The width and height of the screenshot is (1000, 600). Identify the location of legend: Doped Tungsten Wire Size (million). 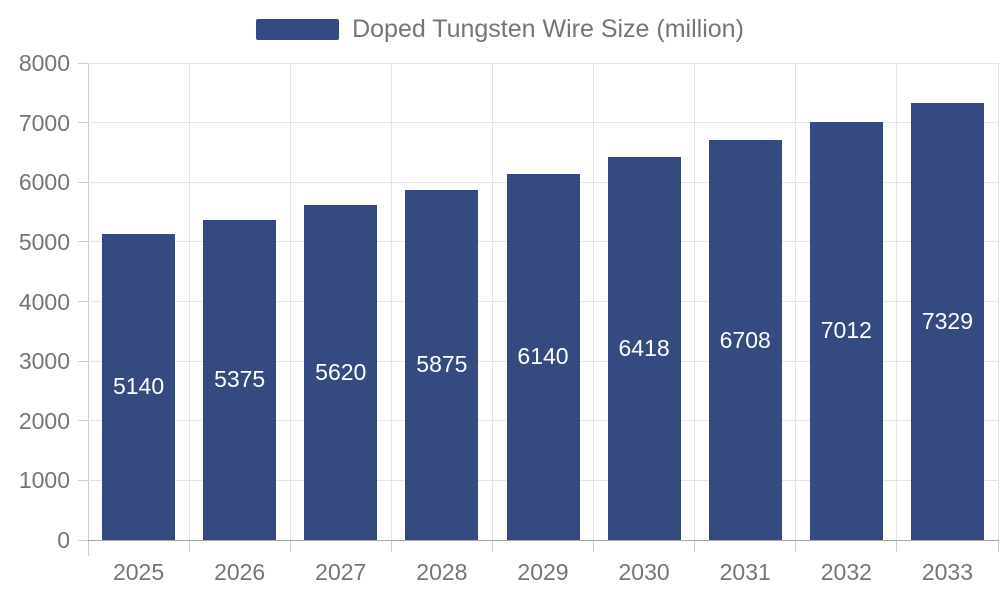
(500, 29).